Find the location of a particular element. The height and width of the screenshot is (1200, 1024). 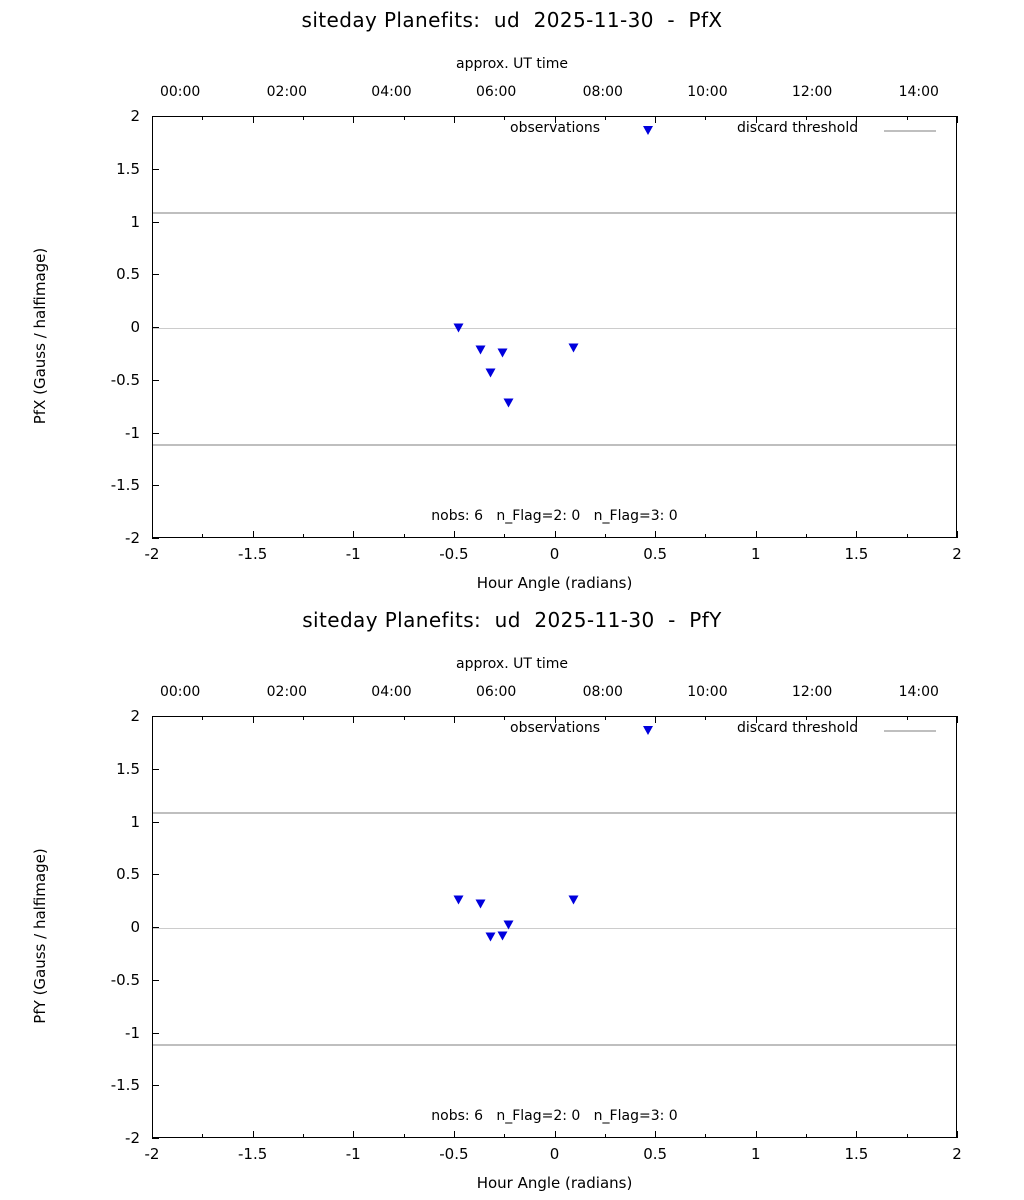

page-title-pfy: siteday Planefits: ud 2025-11-30 - PfY is located at coordinates (512, 620).